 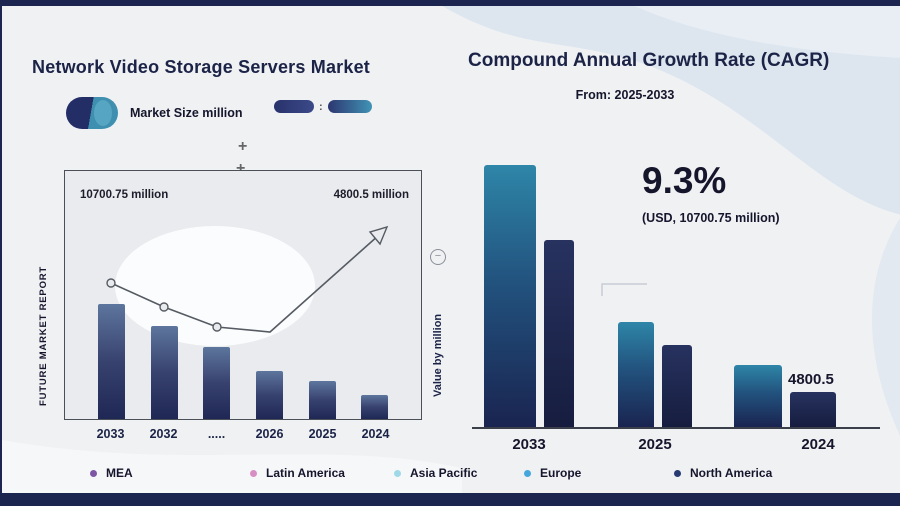 I want to click on left-x-label: 2024, so click(x=375, y=434).